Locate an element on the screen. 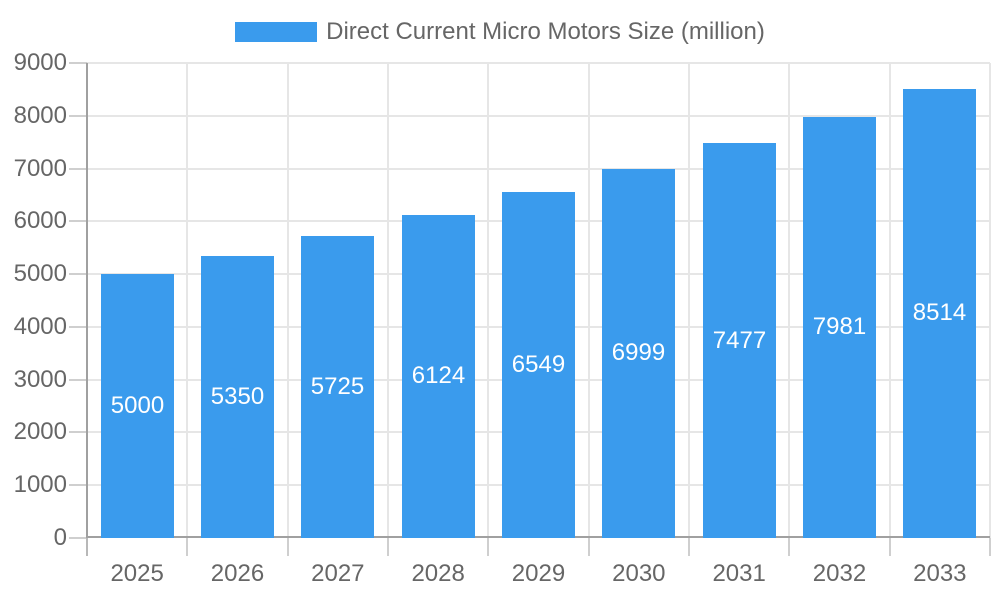 The image size is (1000, 600). y-tick-label: 8000 is located at coordinates (40, 115).